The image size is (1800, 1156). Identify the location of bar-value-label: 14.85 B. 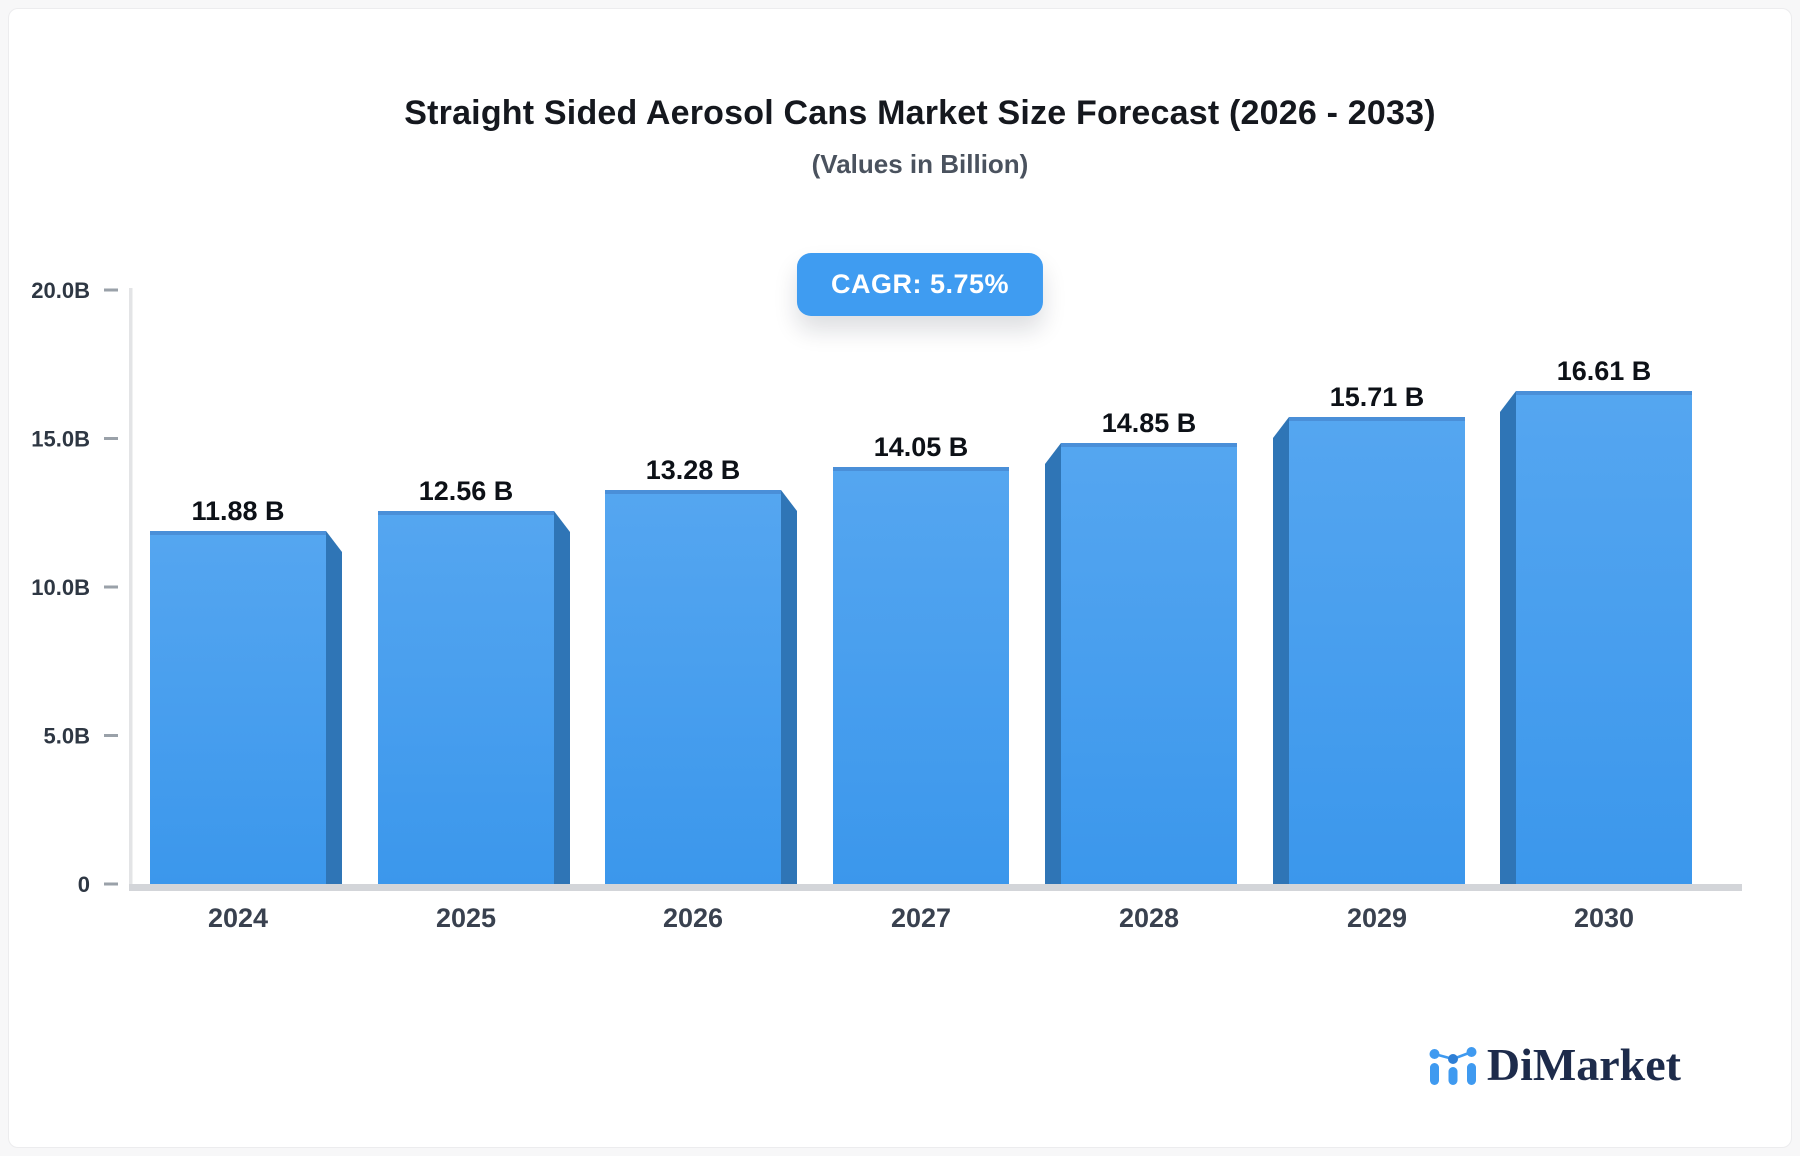
(1149, 423).